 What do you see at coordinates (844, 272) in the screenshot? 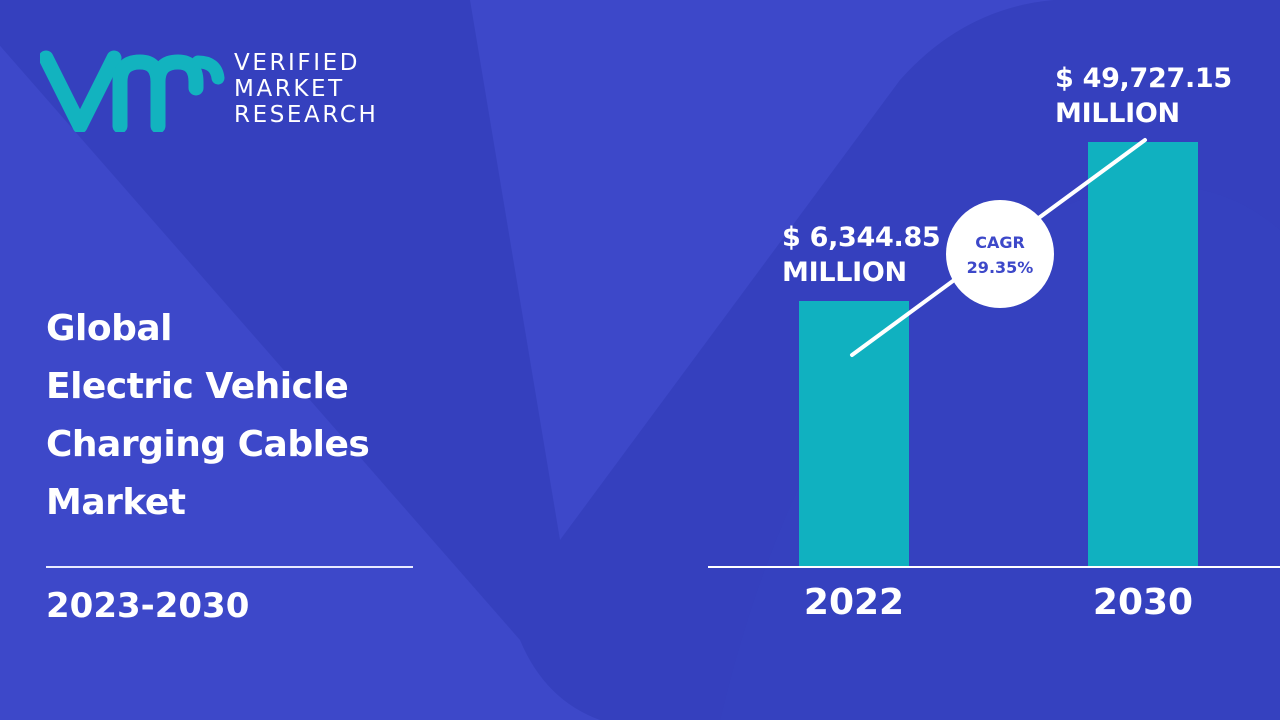
I see `bar-unit-label-2022: MILLION` at bounding box center [844, 272].